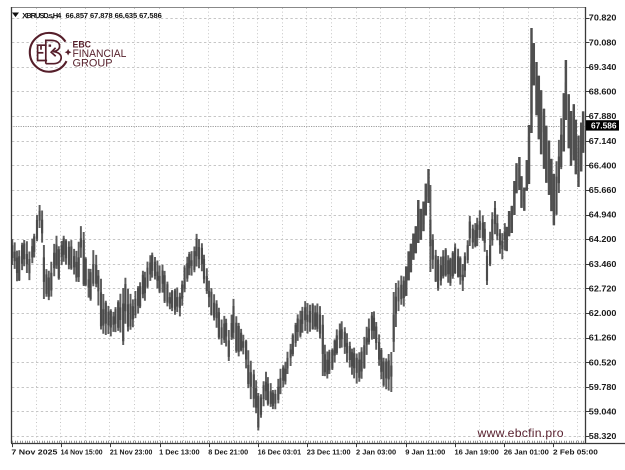 This screenshot has width=625, height=470. I want to click on svg-text: 64.940, so click(603, 215).